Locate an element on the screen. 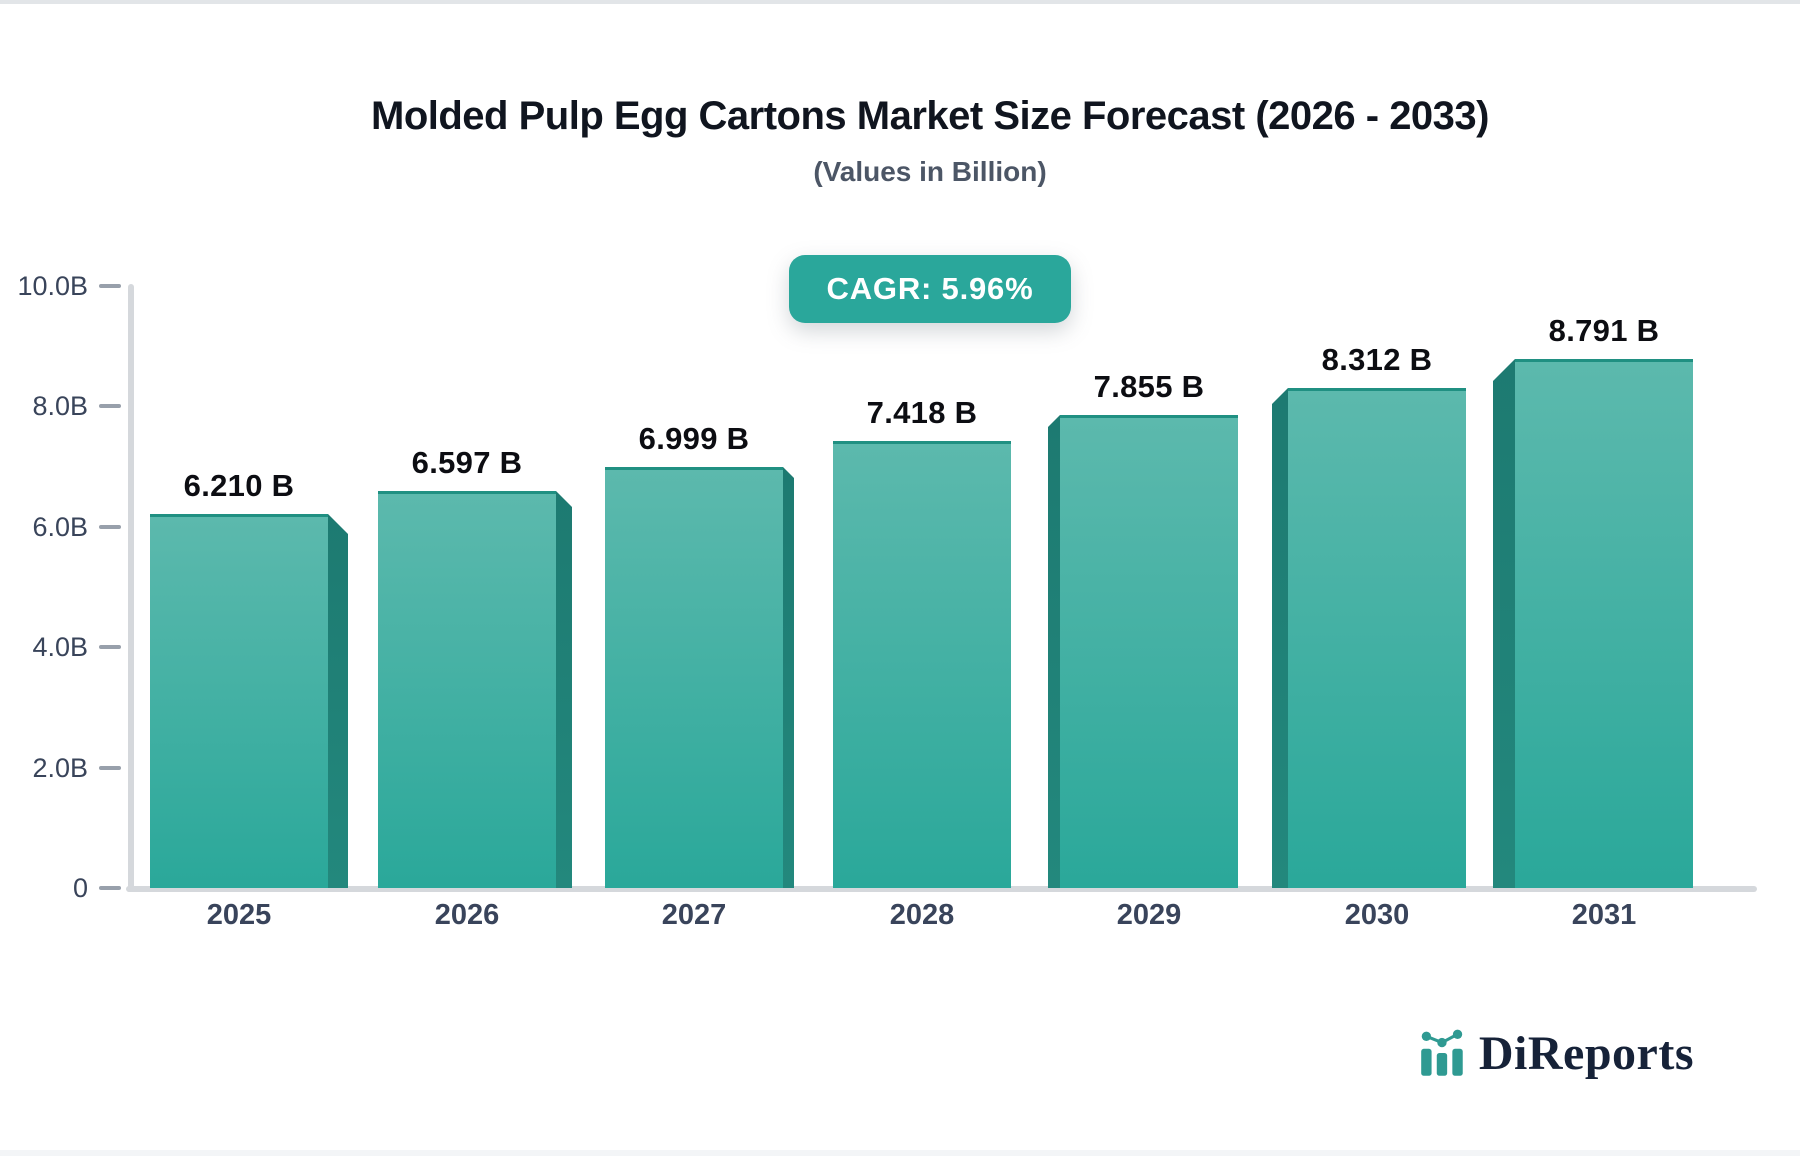 The height and width of the screenshot is (1156, 1800). bar-2031 is located at coordinates (1604, 623).